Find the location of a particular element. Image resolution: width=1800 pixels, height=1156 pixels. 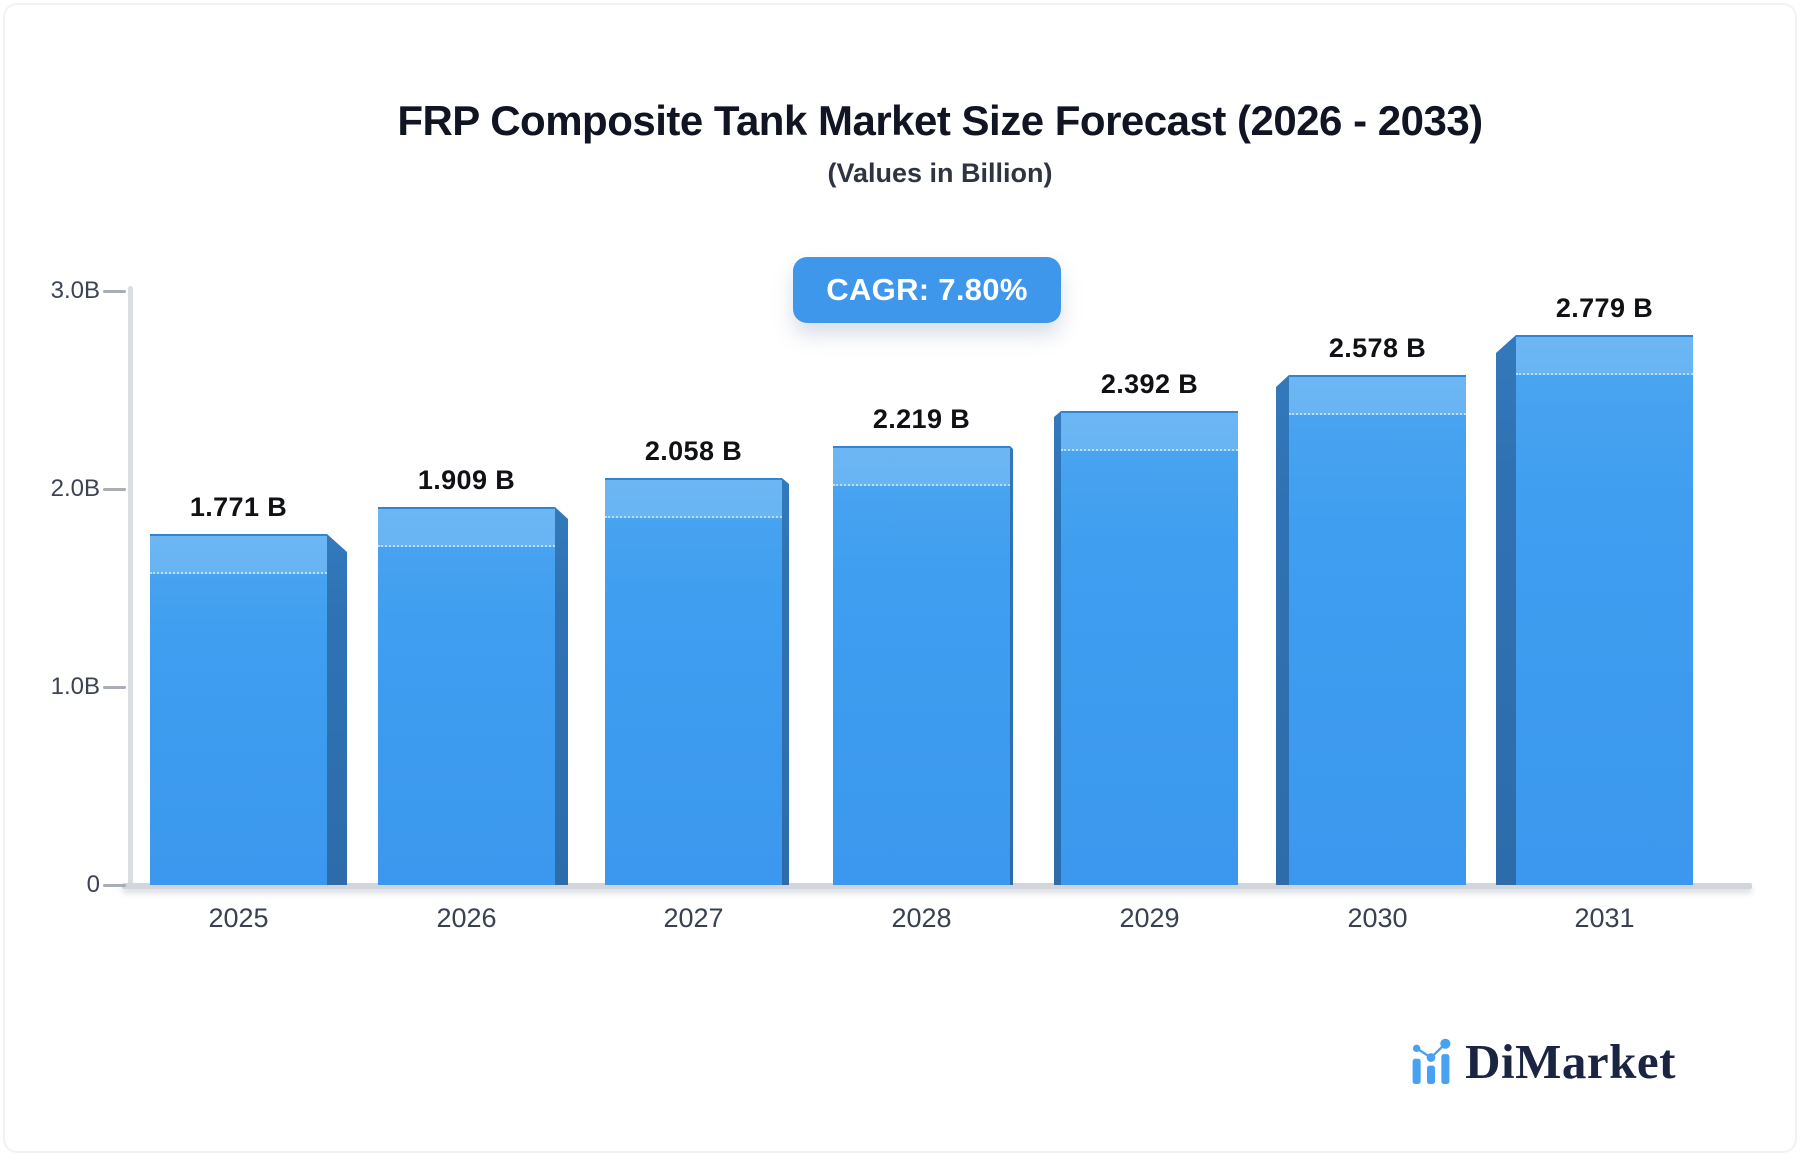

y-tick-label: 1.0B is located at coordinates (75, 686).